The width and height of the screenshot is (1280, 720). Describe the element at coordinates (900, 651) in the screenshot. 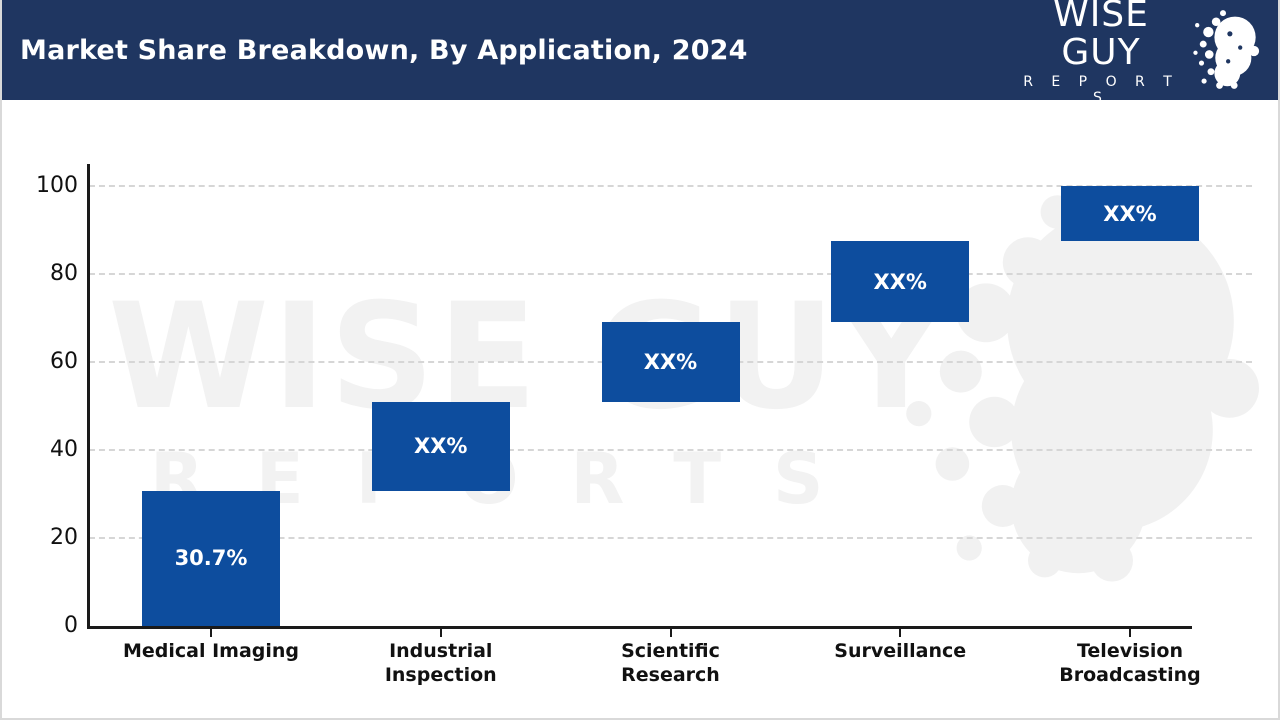

I see `category-label: Surveillance` at that location.